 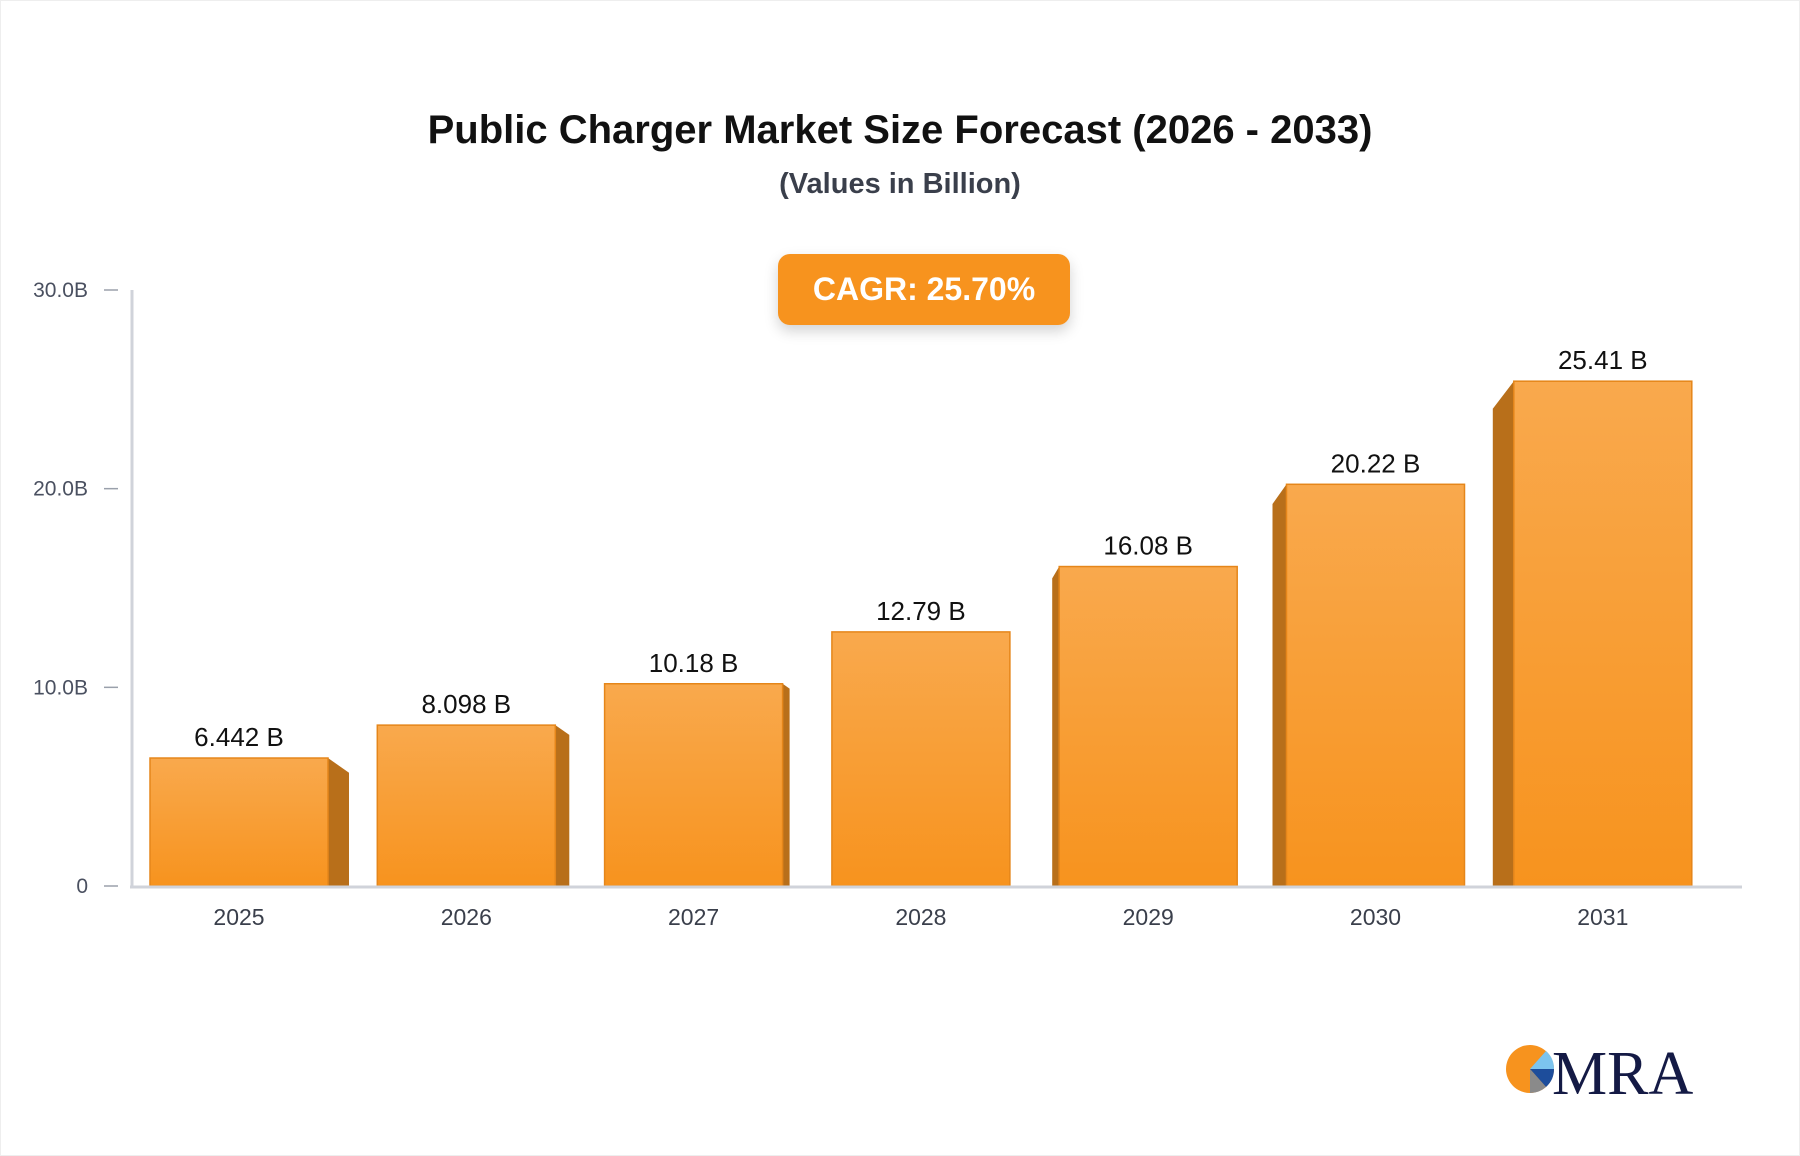 What do you see at coordinates (924, 289) in the screenshot?
I see `cagr-badge: CAGR: 25.70%` at bounding box center [924, 289].